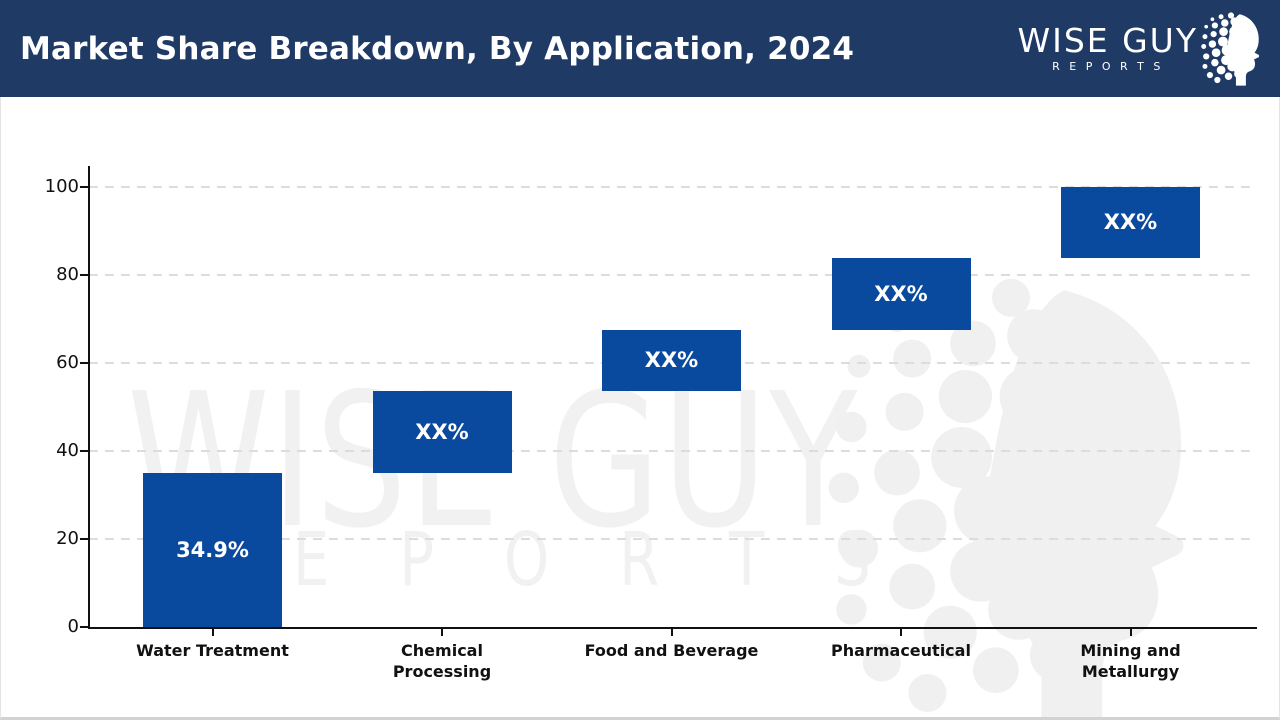 The height and width of the screenshot is (720, 1280). What do you see at coordinates (1108, 66) in the screenshot?
I see `logo-subtext: R E P O R T S` at bounding box center [1108, 66].